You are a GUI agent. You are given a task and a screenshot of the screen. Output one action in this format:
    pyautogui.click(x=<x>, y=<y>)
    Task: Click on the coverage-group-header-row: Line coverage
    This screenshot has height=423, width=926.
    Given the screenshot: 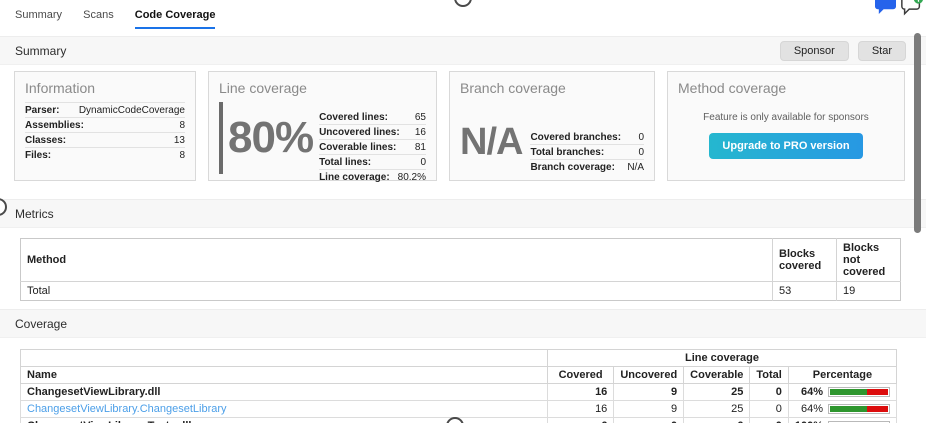 What is the action you would take?
    pyautogui.click(x=459, y=358)
    